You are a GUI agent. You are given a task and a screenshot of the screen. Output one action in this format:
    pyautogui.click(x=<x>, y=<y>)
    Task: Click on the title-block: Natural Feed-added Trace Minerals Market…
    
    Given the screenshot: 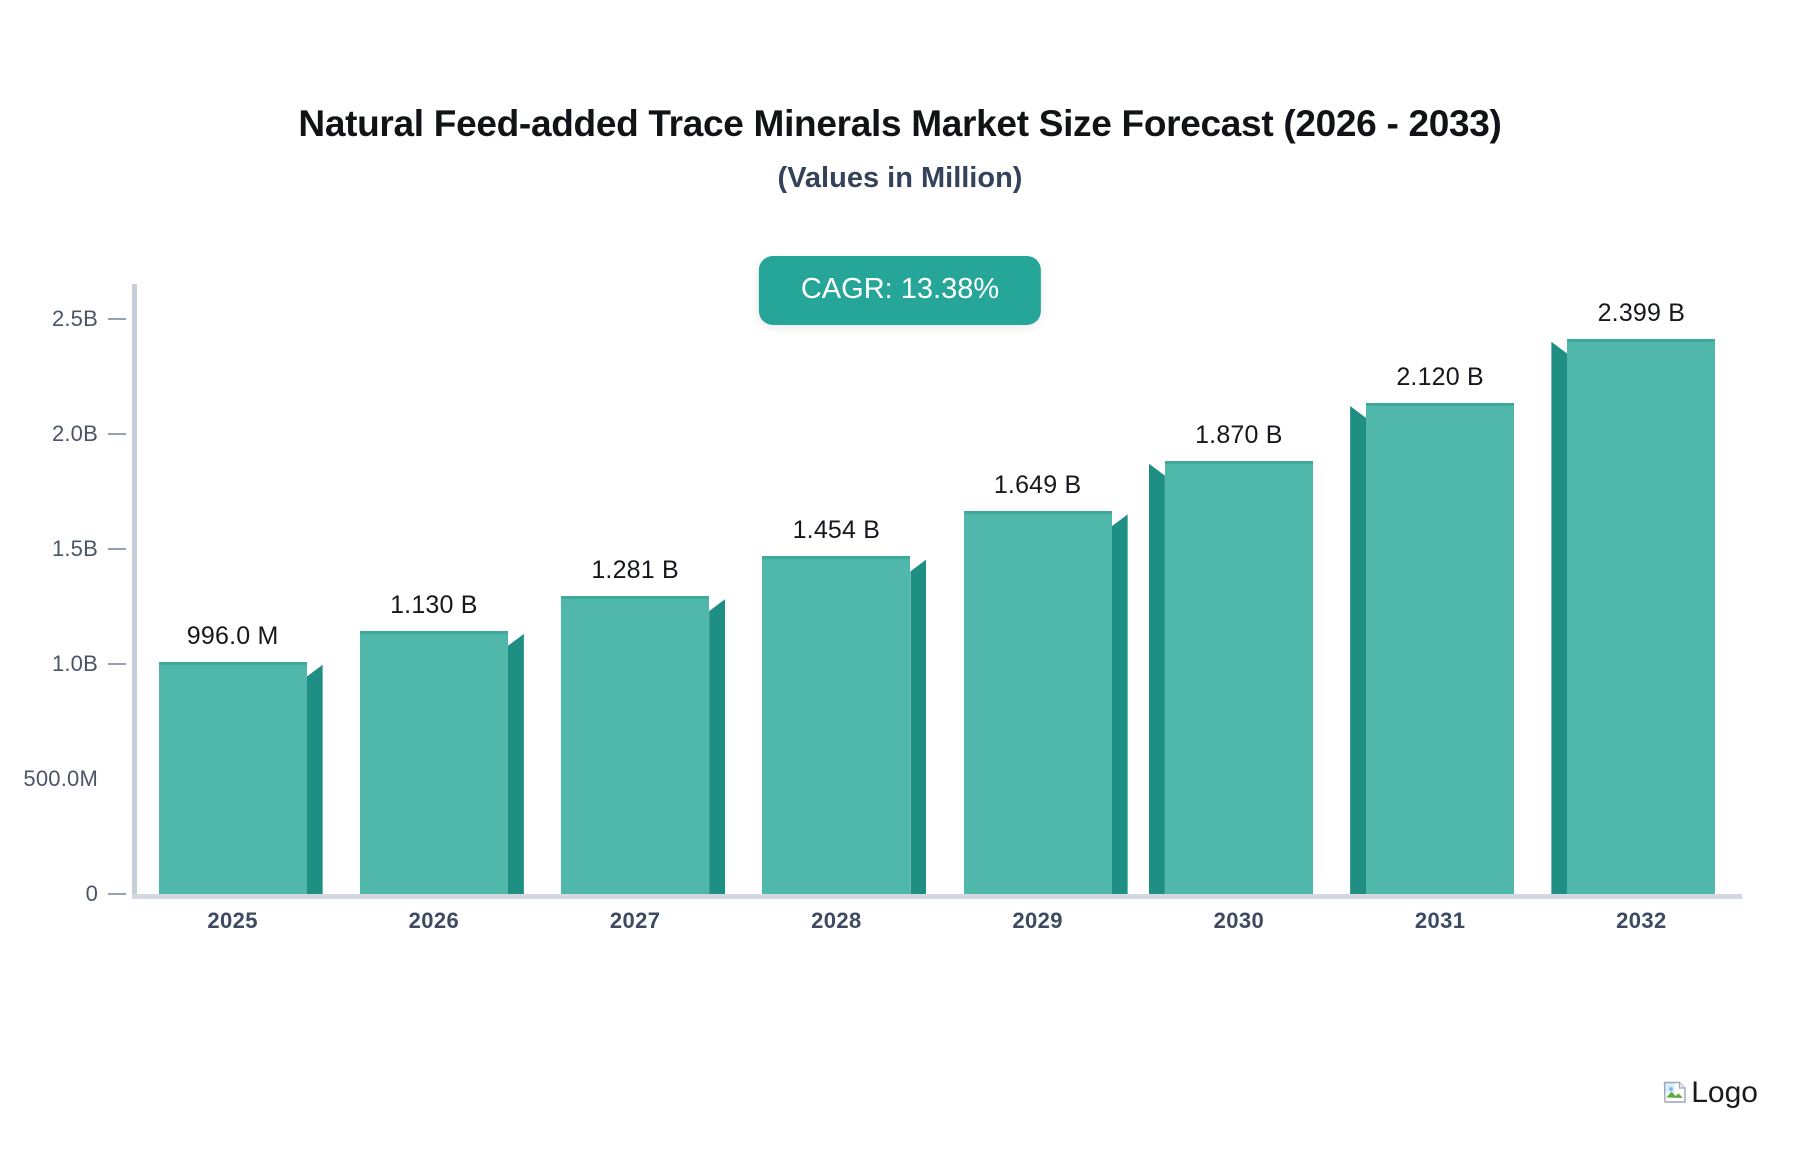 What is the action you would take?
    pyautogui.click(x=900, y=149)
    